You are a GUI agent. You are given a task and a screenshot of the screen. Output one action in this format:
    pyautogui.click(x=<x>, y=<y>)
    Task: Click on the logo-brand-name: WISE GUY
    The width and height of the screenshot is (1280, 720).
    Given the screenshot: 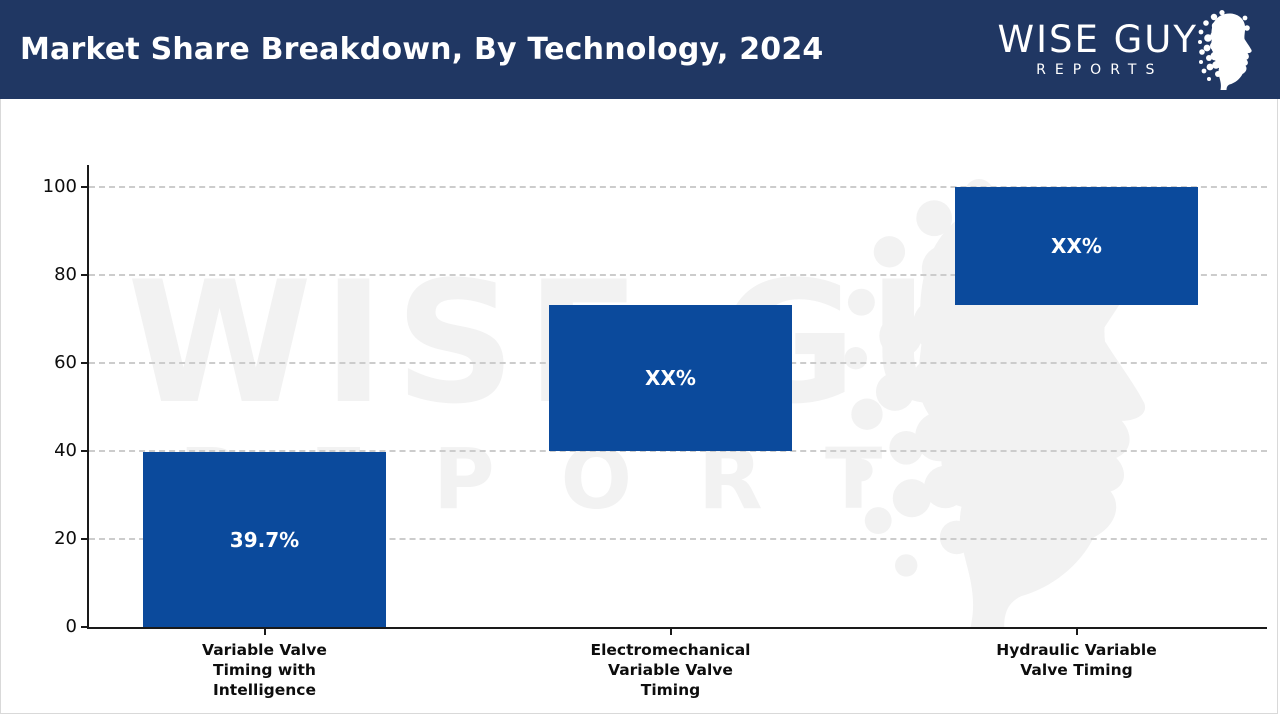 What is the action you would take?
    pyautogui.click(x=1097, y=39)
    